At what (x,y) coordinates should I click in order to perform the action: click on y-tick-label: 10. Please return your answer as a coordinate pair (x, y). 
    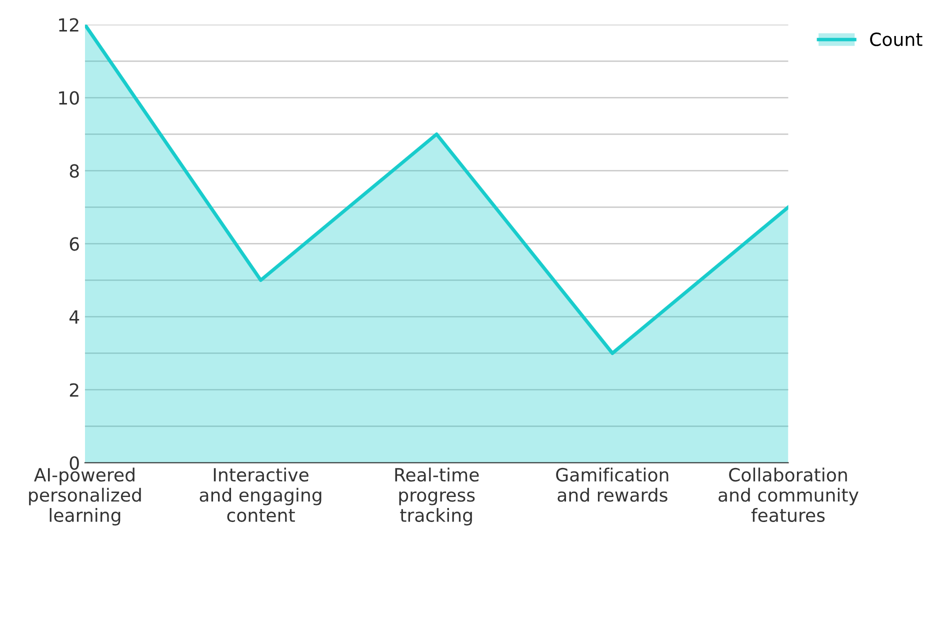
    Looking at the image, I should click on (69, 98).